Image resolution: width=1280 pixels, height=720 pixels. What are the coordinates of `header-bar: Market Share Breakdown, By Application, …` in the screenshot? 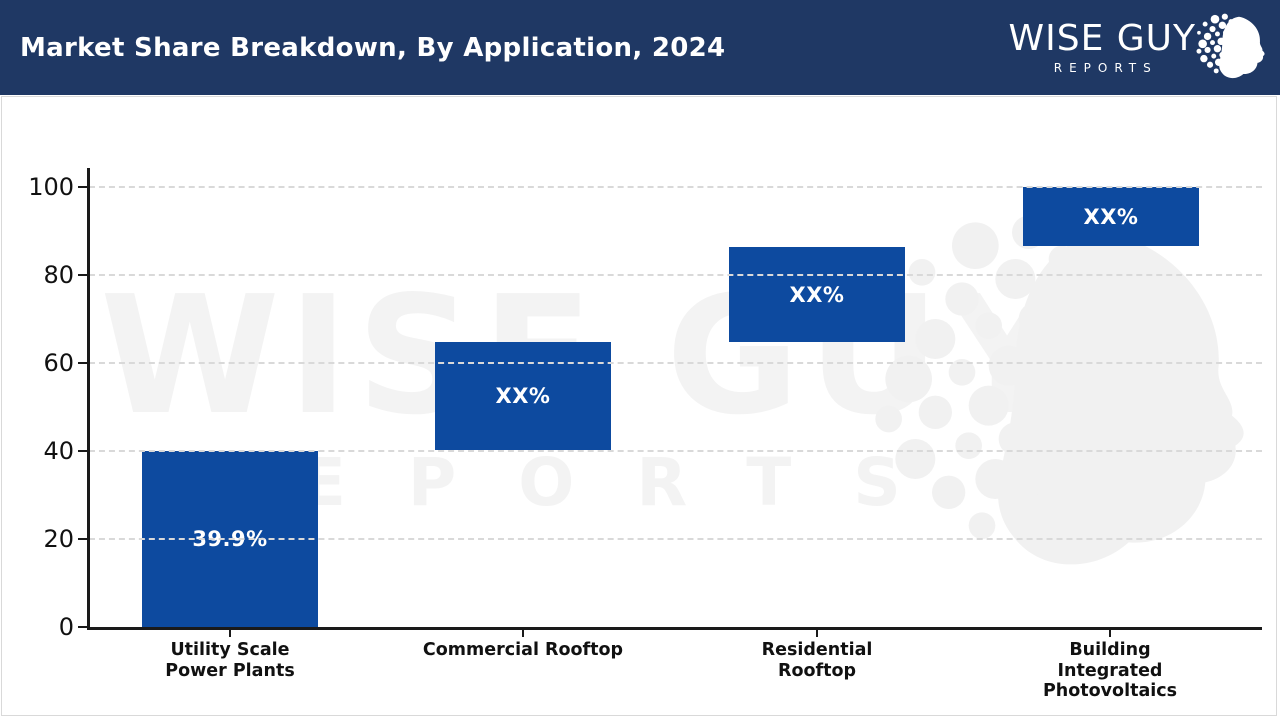 It's located at (640, 47).